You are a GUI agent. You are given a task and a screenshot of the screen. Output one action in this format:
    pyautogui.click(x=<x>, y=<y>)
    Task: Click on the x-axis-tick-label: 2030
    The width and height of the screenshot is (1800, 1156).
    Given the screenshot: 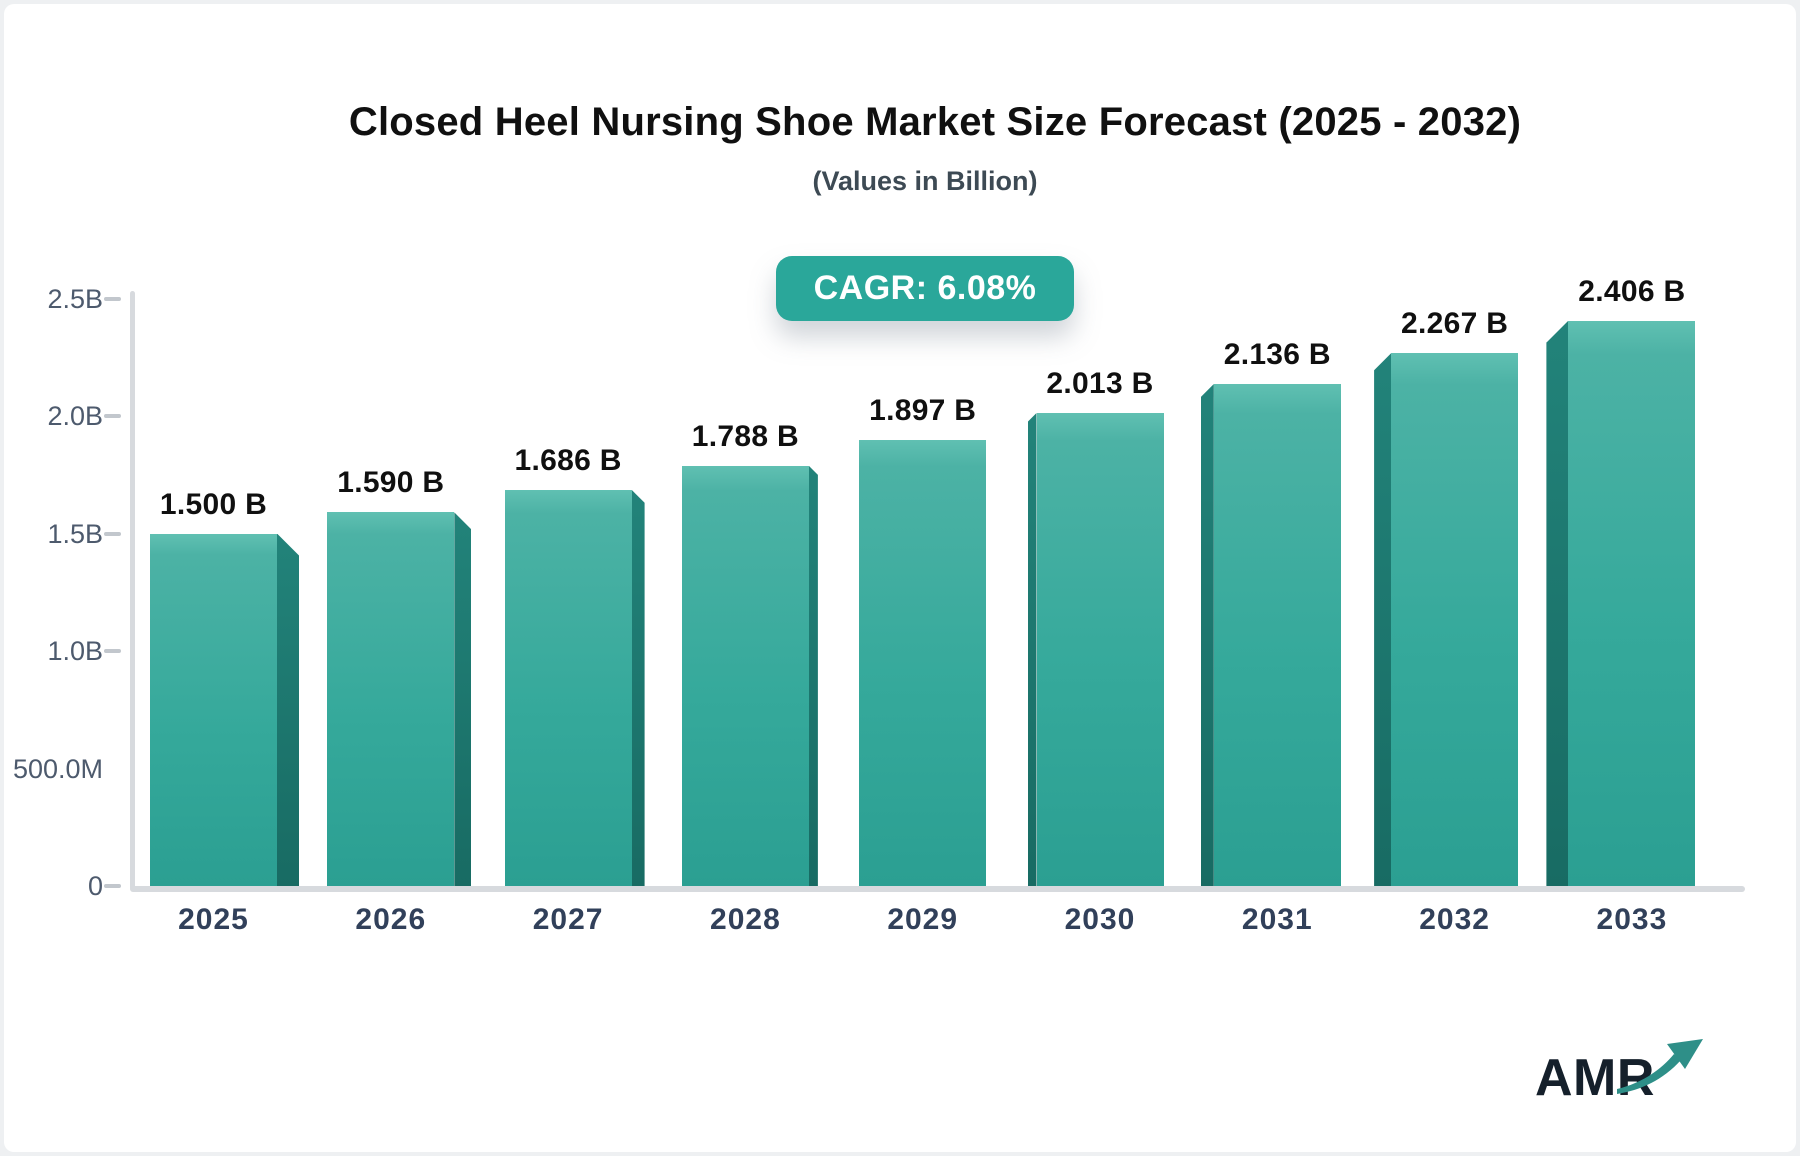 What is the action you would take?
    pyautogui.click(x=1100, y=919)
    